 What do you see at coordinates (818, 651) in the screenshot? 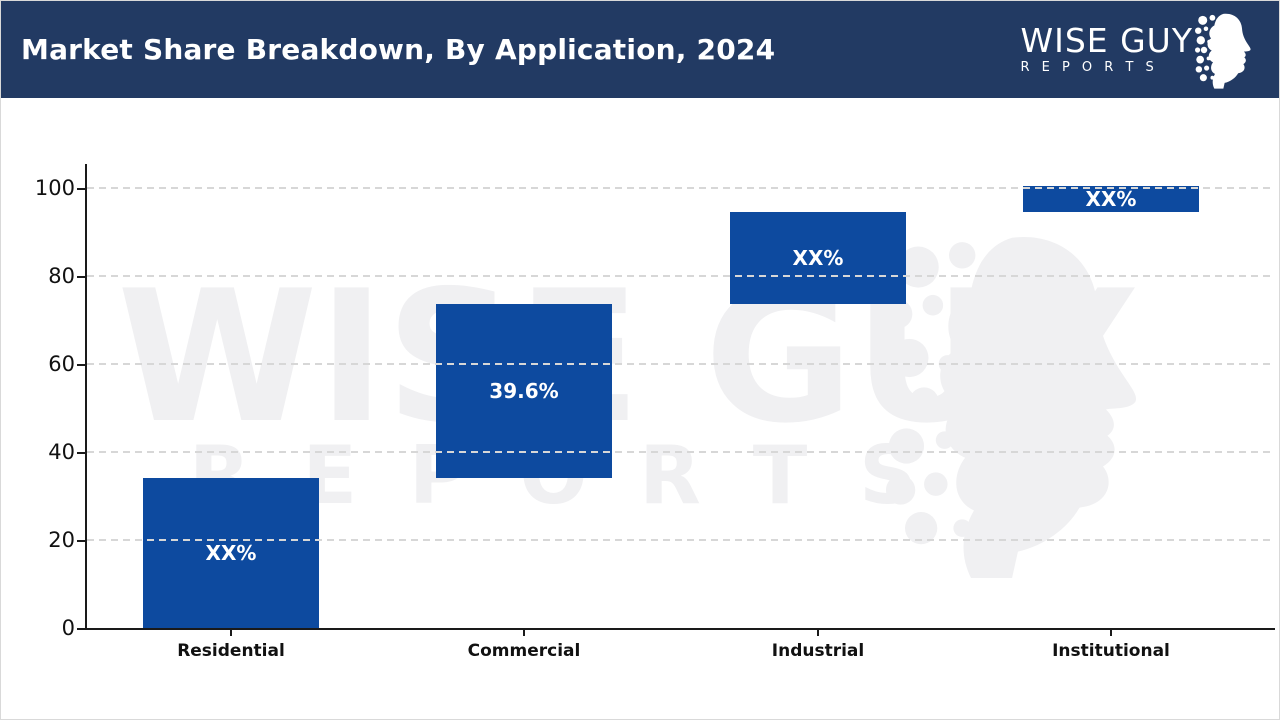
I see `x-tick-label-industrial: Industrial` at bounding box center [818, 651].